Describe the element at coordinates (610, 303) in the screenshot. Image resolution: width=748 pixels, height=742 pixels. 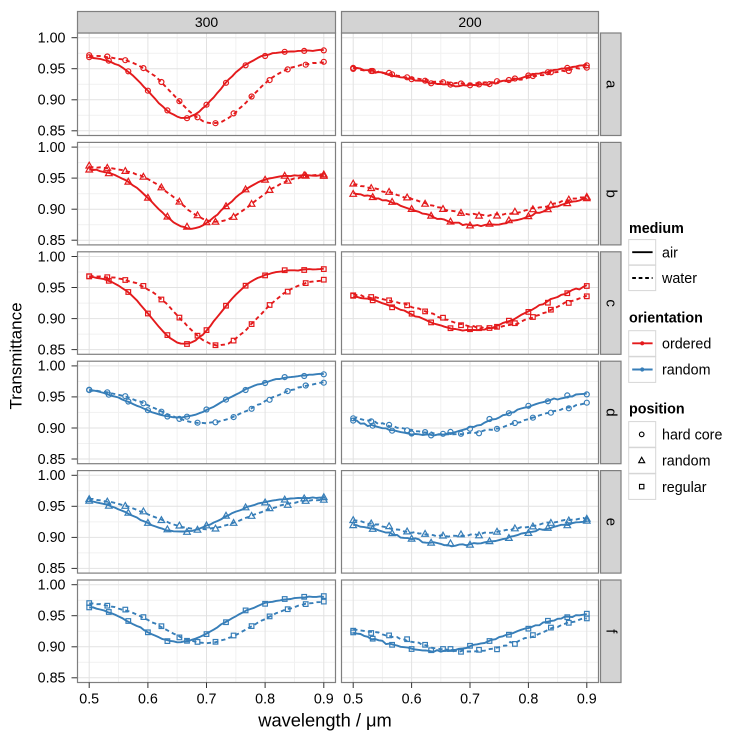
I see `svg-text: c` at that location.